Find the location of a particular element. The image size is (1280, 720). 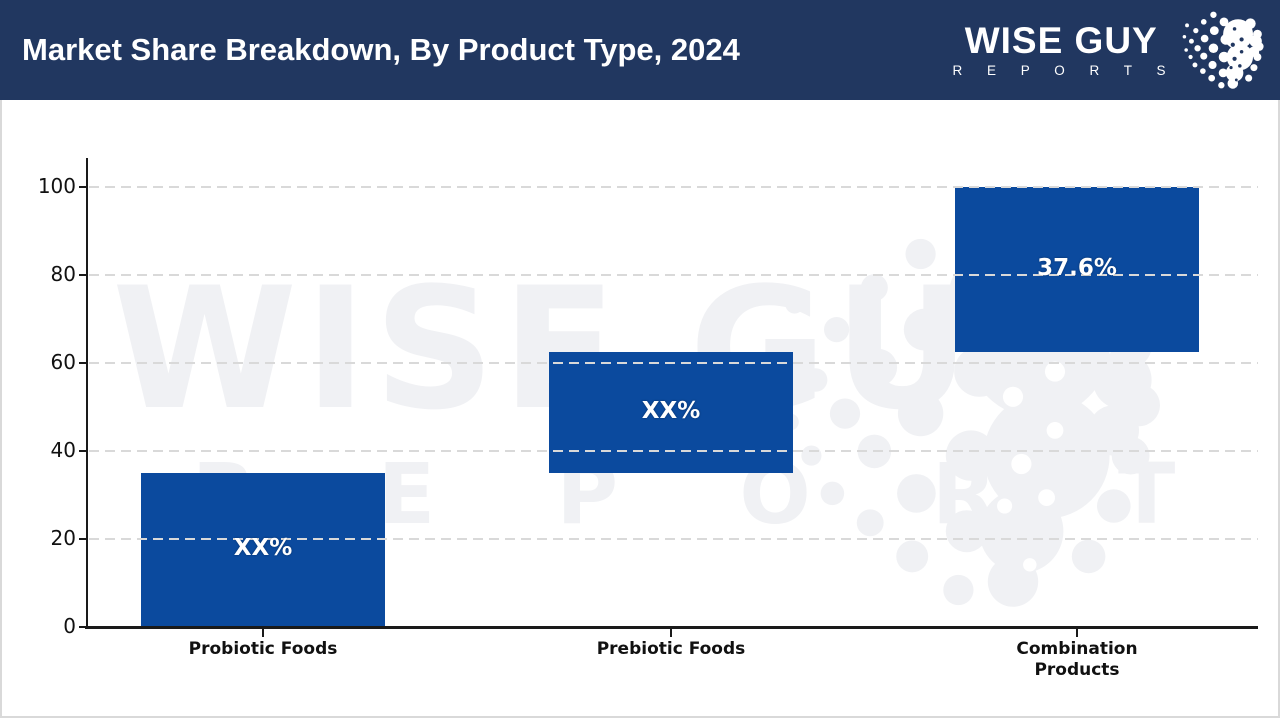

brand-wordmark-main: WISE GUY is located at coordinates (1061, 40).